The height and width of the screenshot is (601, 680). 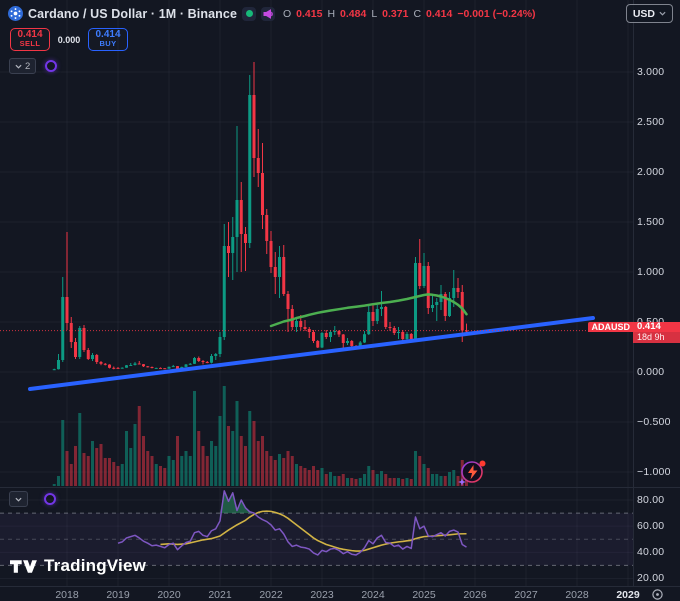 What do you see at coordinates (395, 13) in the screenshot?
I see `ohlc-value: 0.371` at bounding box center [395, 13].